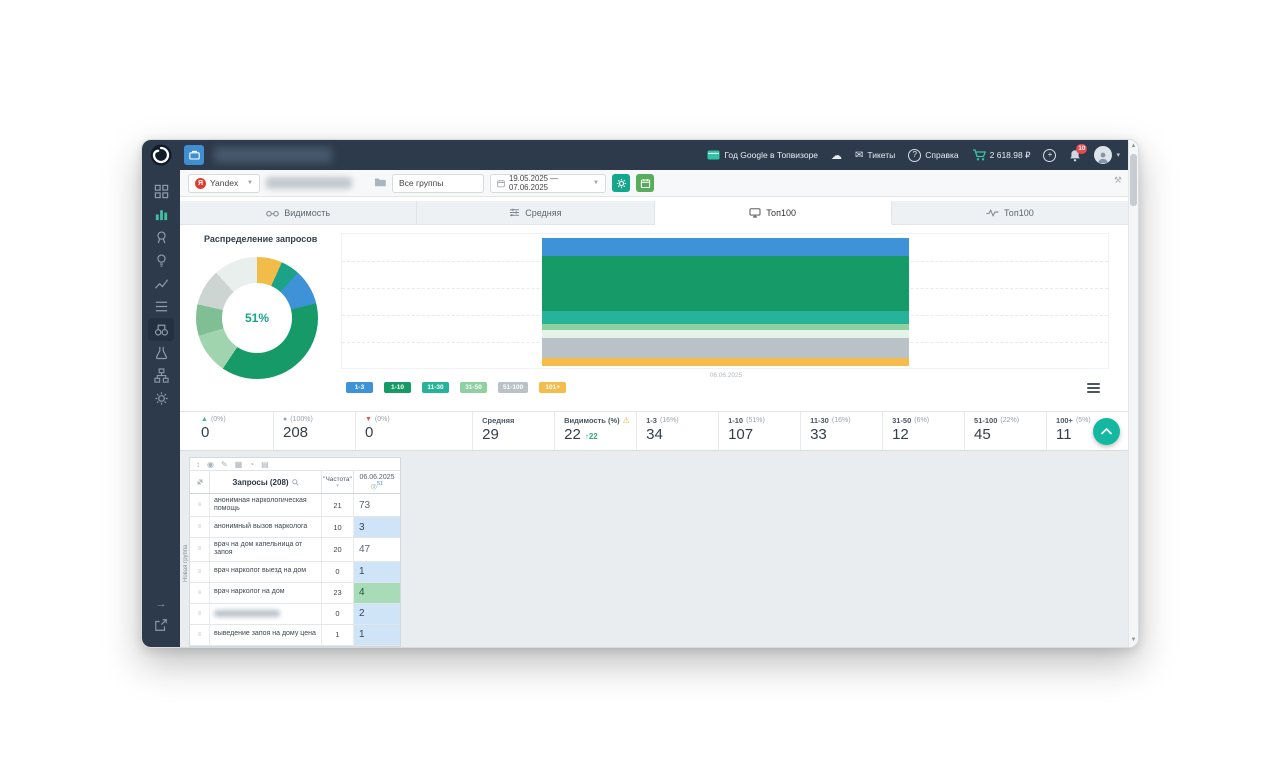  I want to click on table-row: ≡ выведение запоя на дому цена 1 1, so click(295, 635).